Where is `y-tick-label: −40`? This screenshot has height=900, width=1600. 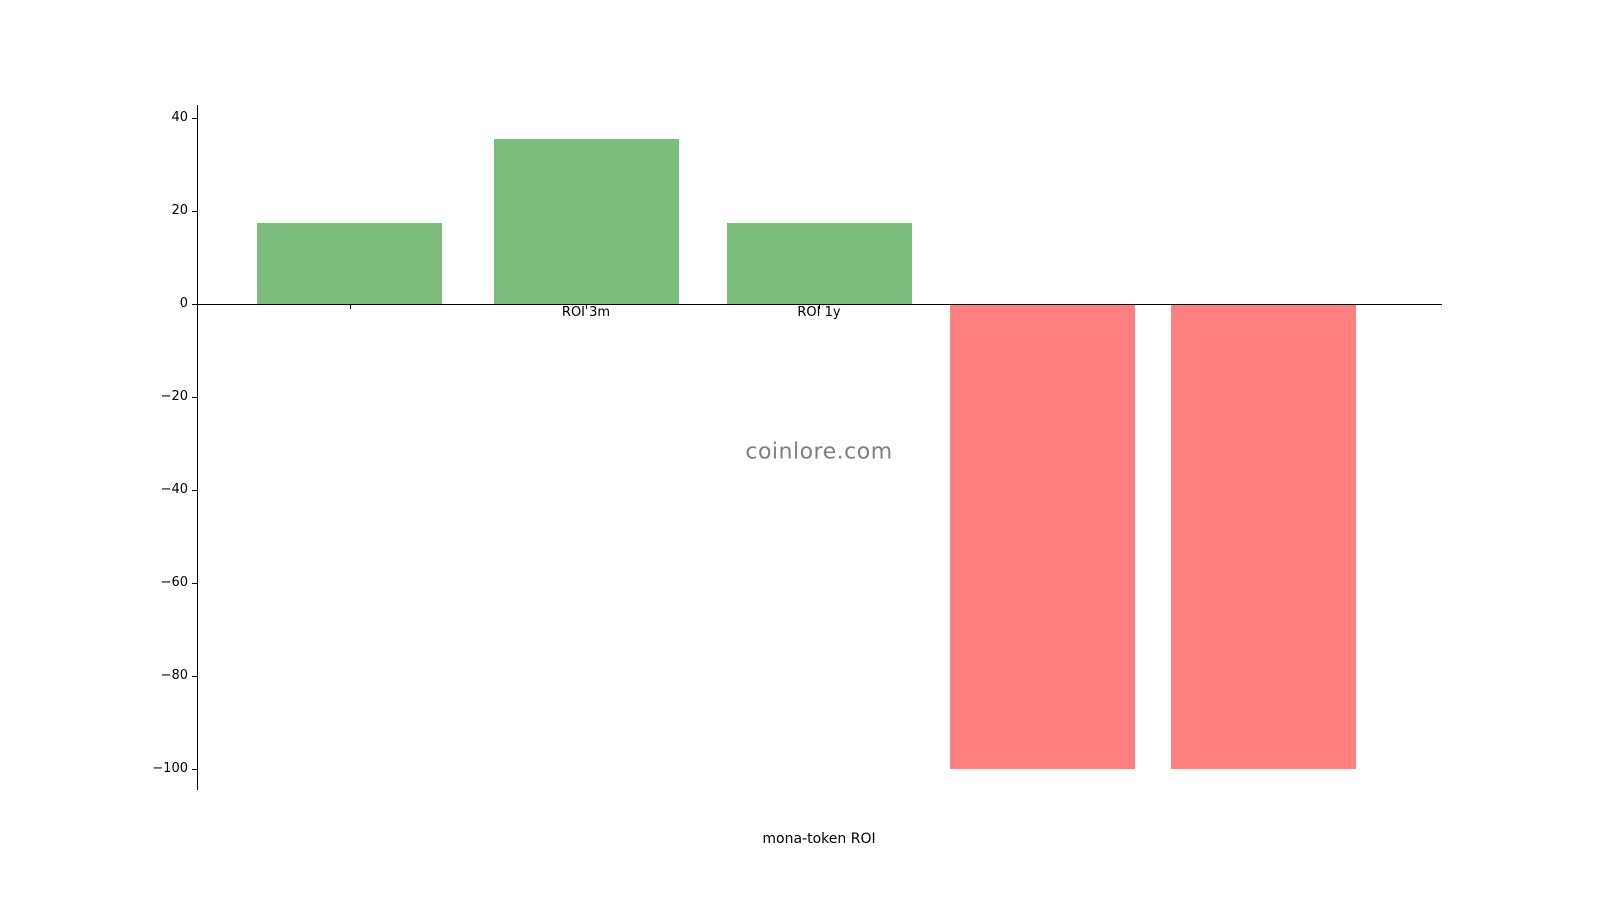
y-tick-label: −40 is located at coordinates (174, 489).